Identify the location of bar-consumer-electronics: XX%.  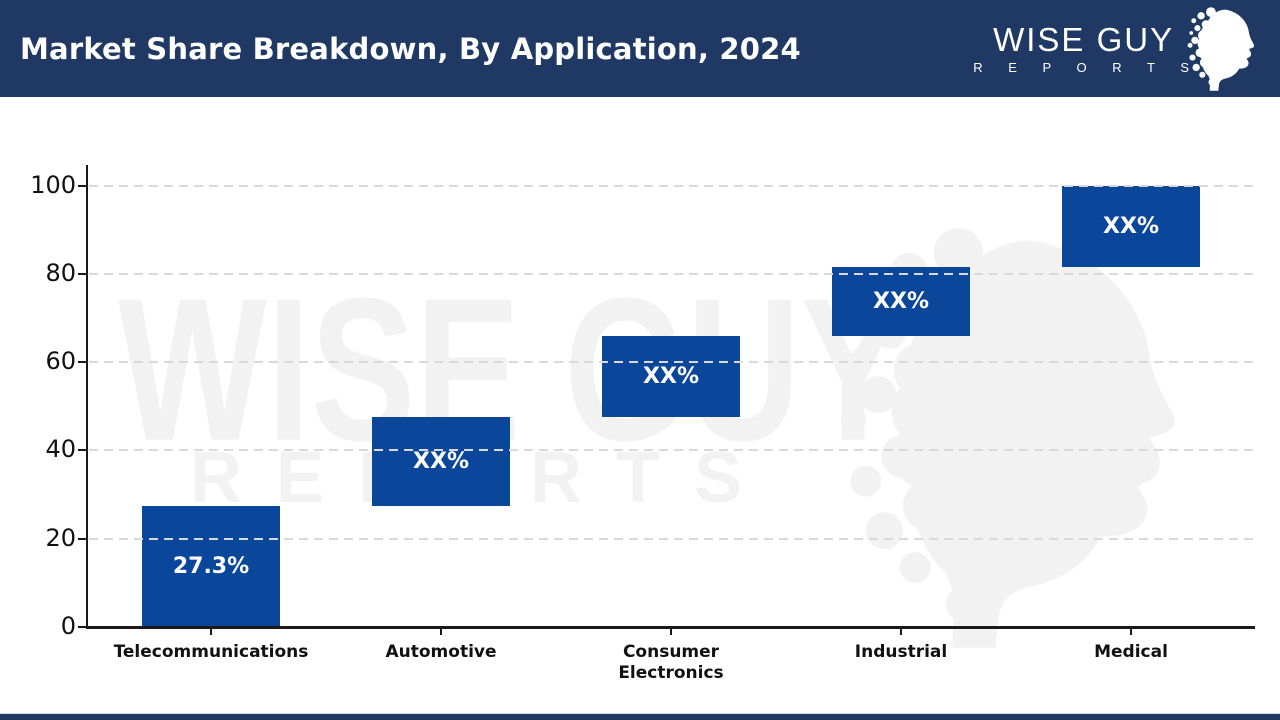
(671, 376).